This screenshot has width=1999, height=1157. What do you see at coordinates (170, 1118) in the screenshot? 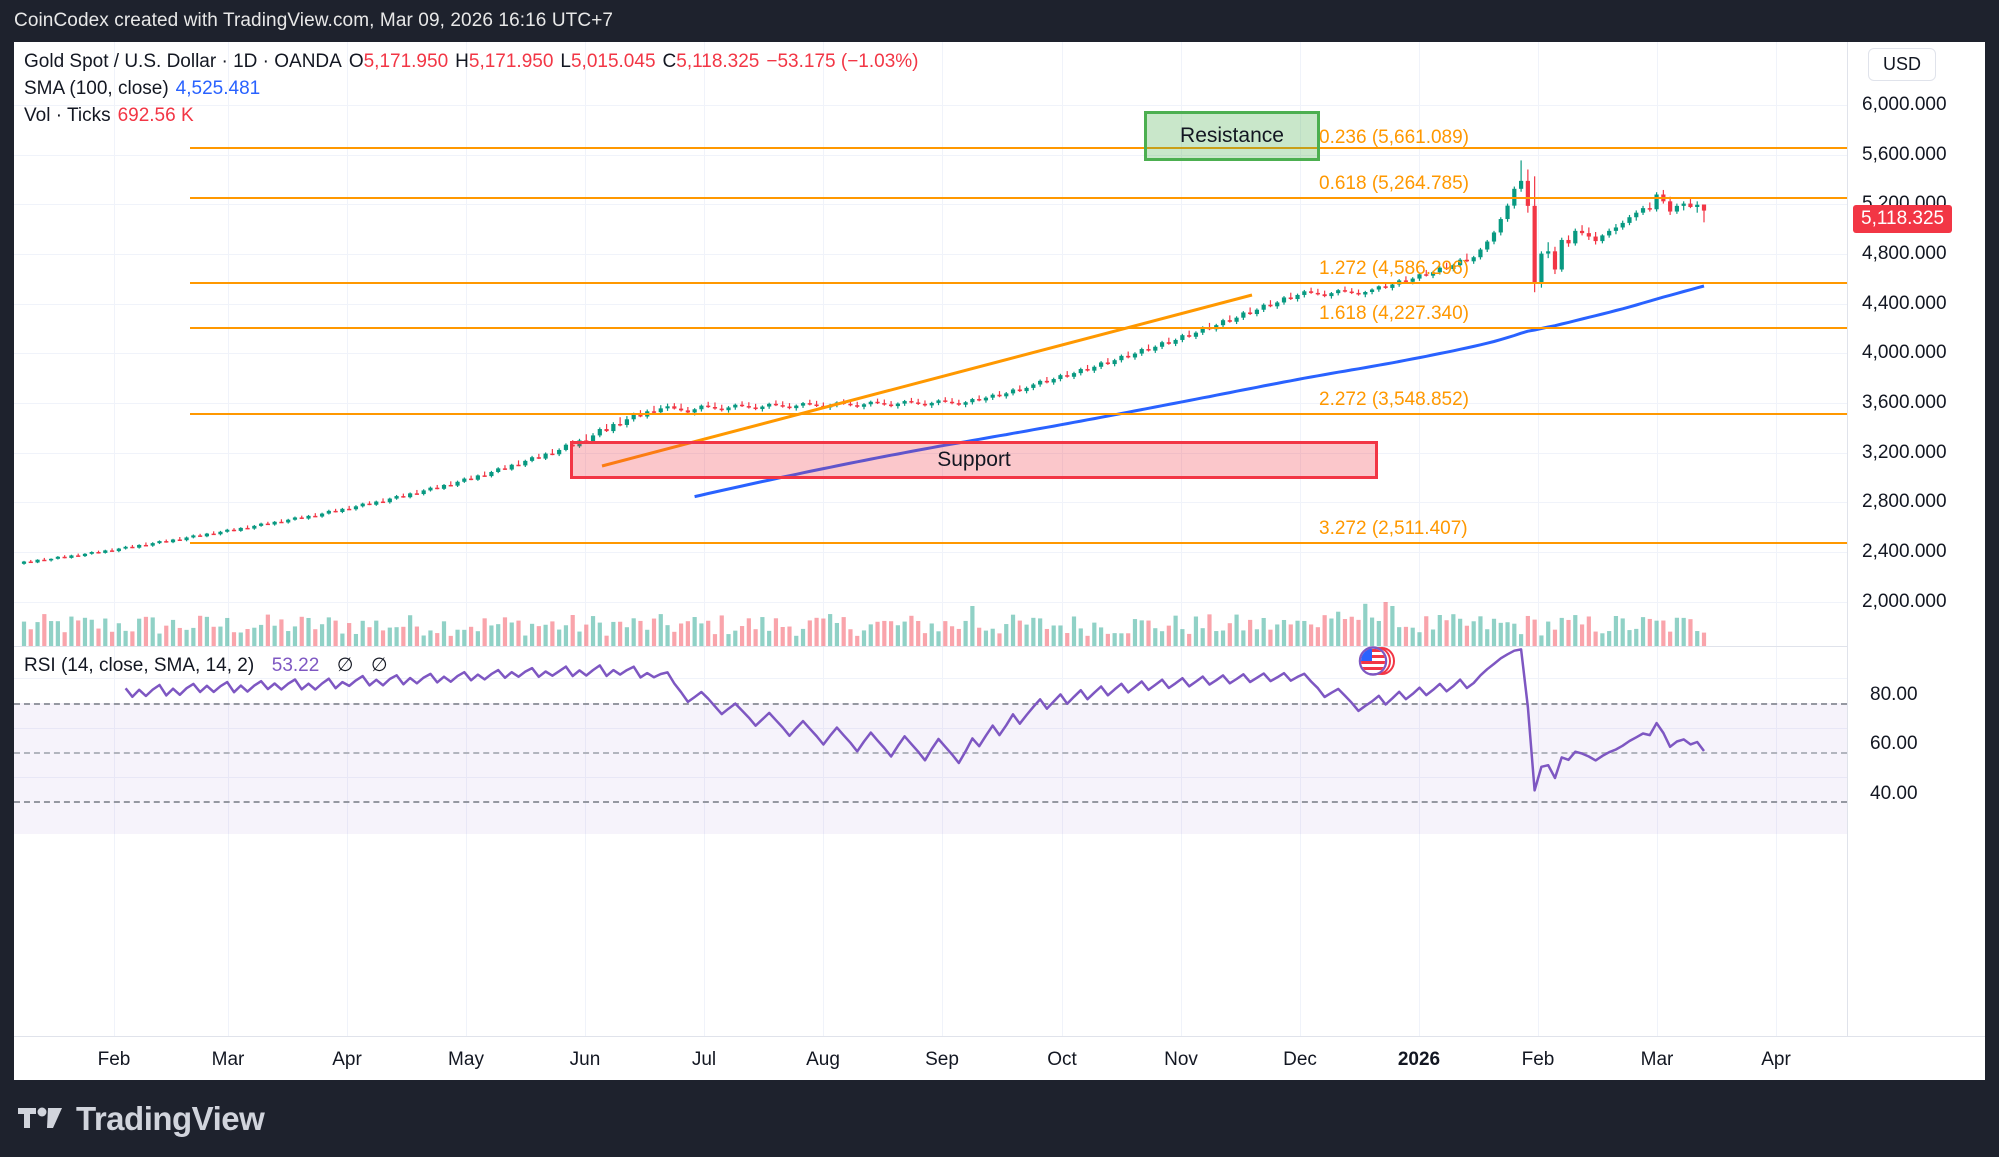
I see `tradingview-brand: TradingView` at bounding box center [170, 1118].